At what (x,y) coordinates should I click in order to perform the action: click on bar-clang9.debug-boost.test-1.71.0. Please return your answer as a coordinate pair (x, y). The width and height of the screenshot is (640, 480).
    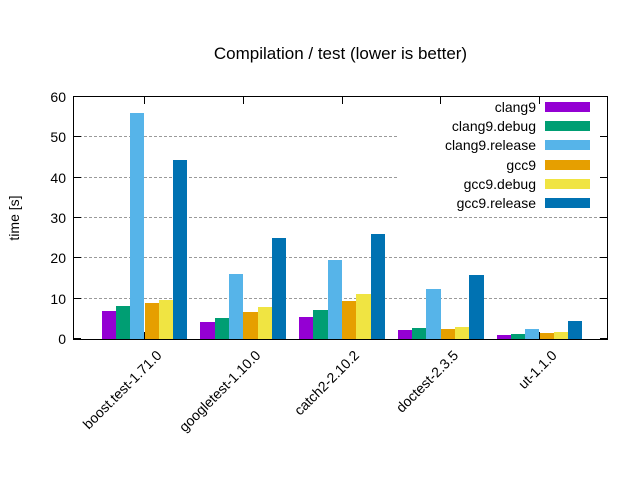
    Looking at the image, I should click on (123, 322).